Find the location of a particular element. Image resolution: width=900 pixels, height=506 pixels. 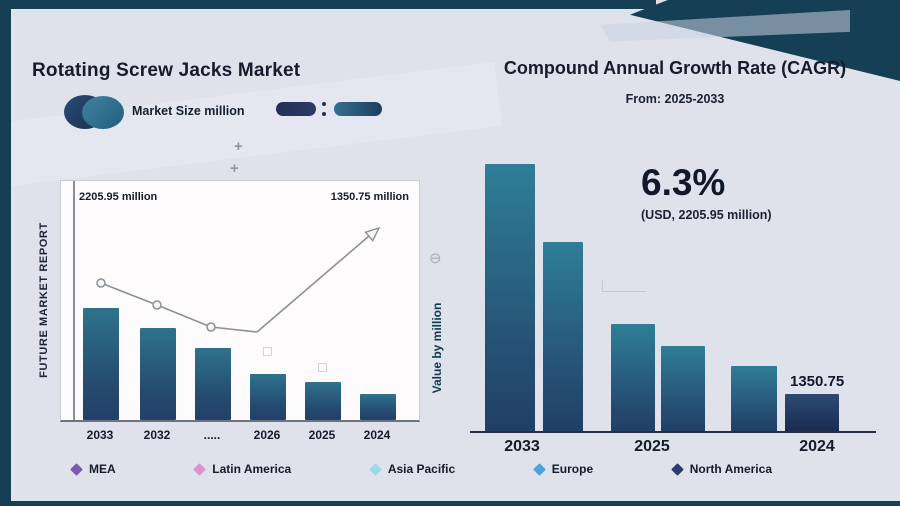

legend-item-label: Asia Pacific is located at coordinates (421, 469).